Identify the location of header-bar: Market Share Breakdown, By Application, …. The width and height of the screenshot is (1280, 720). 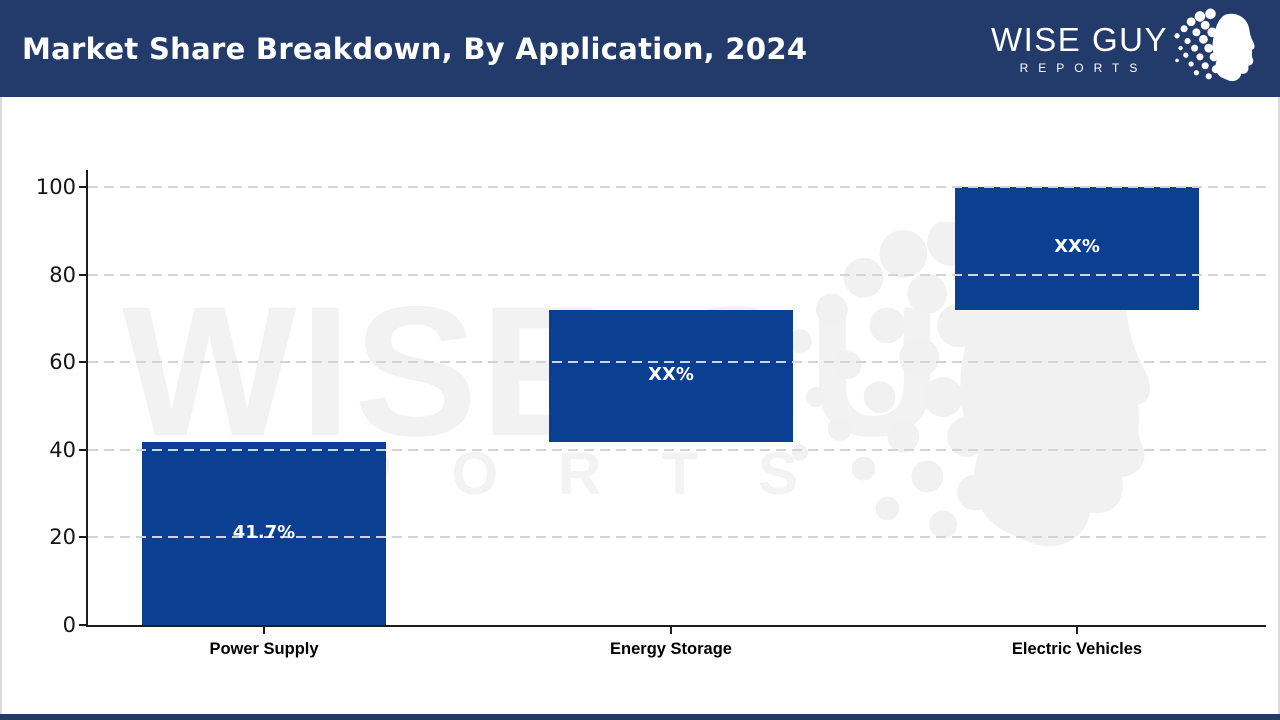
(640, 48).